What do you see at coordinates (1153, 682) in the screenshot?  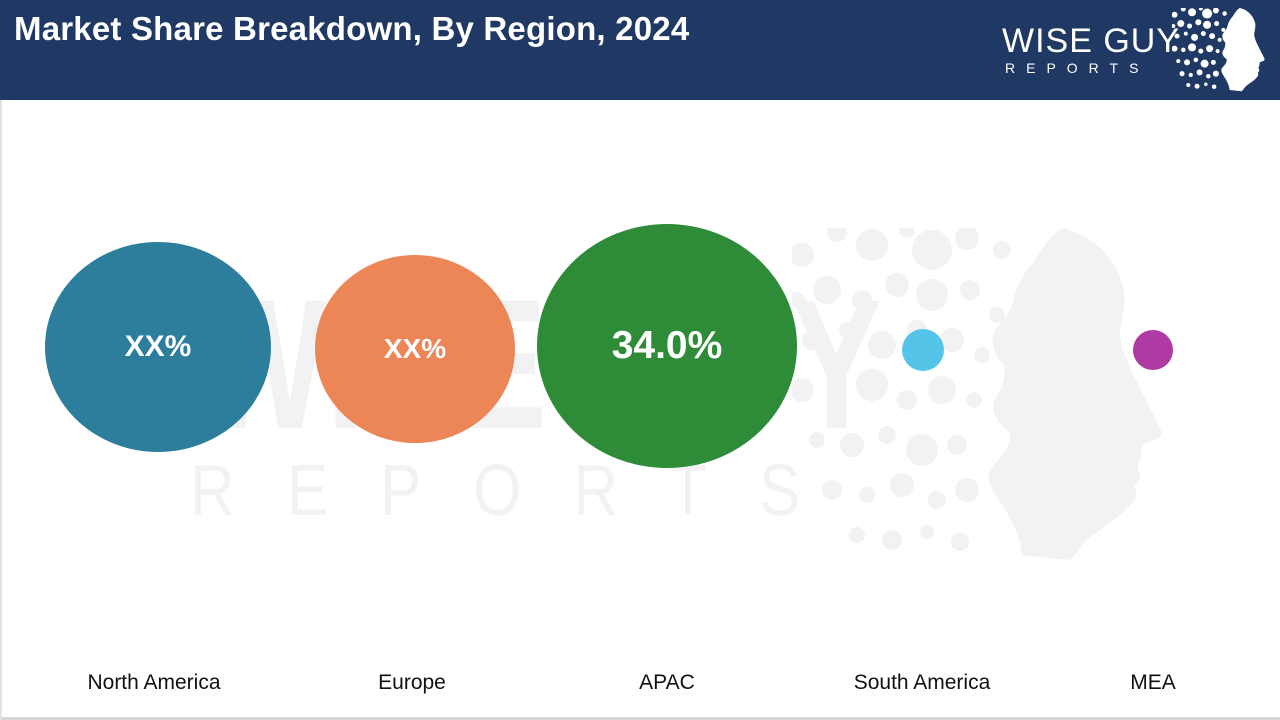 I see `region-label-mea: MEA` at bounding box center [1153, 682].